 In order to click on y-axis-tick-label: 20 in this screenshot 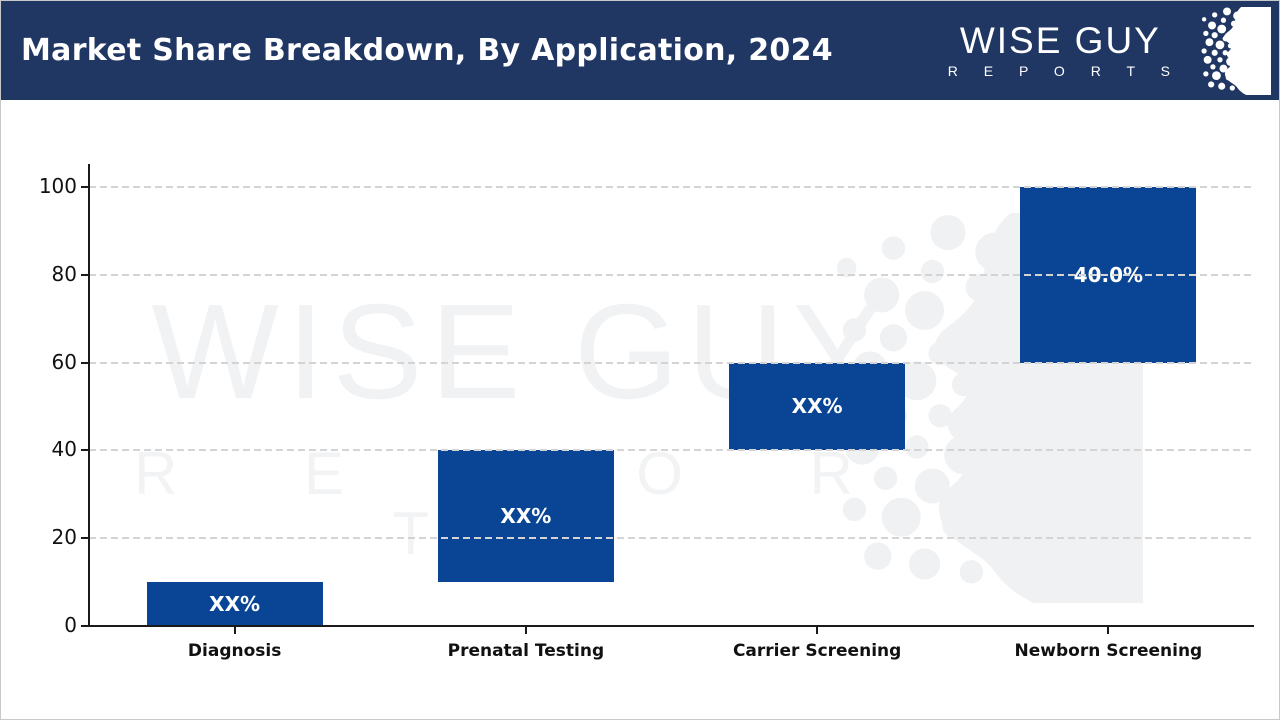, I will do `click(64, 537)`.